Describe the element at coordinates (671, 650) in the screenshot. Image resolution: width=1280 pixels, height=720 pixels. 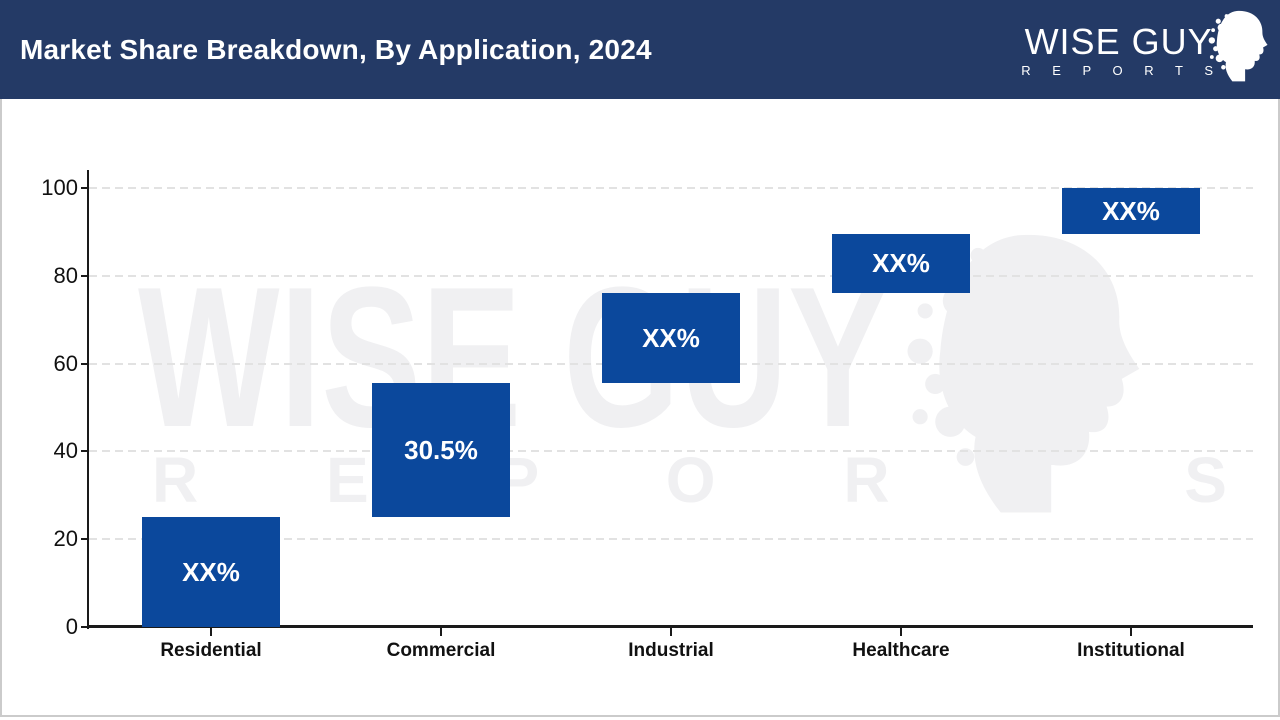
I see `x-tick-label: Industrial` at that location.